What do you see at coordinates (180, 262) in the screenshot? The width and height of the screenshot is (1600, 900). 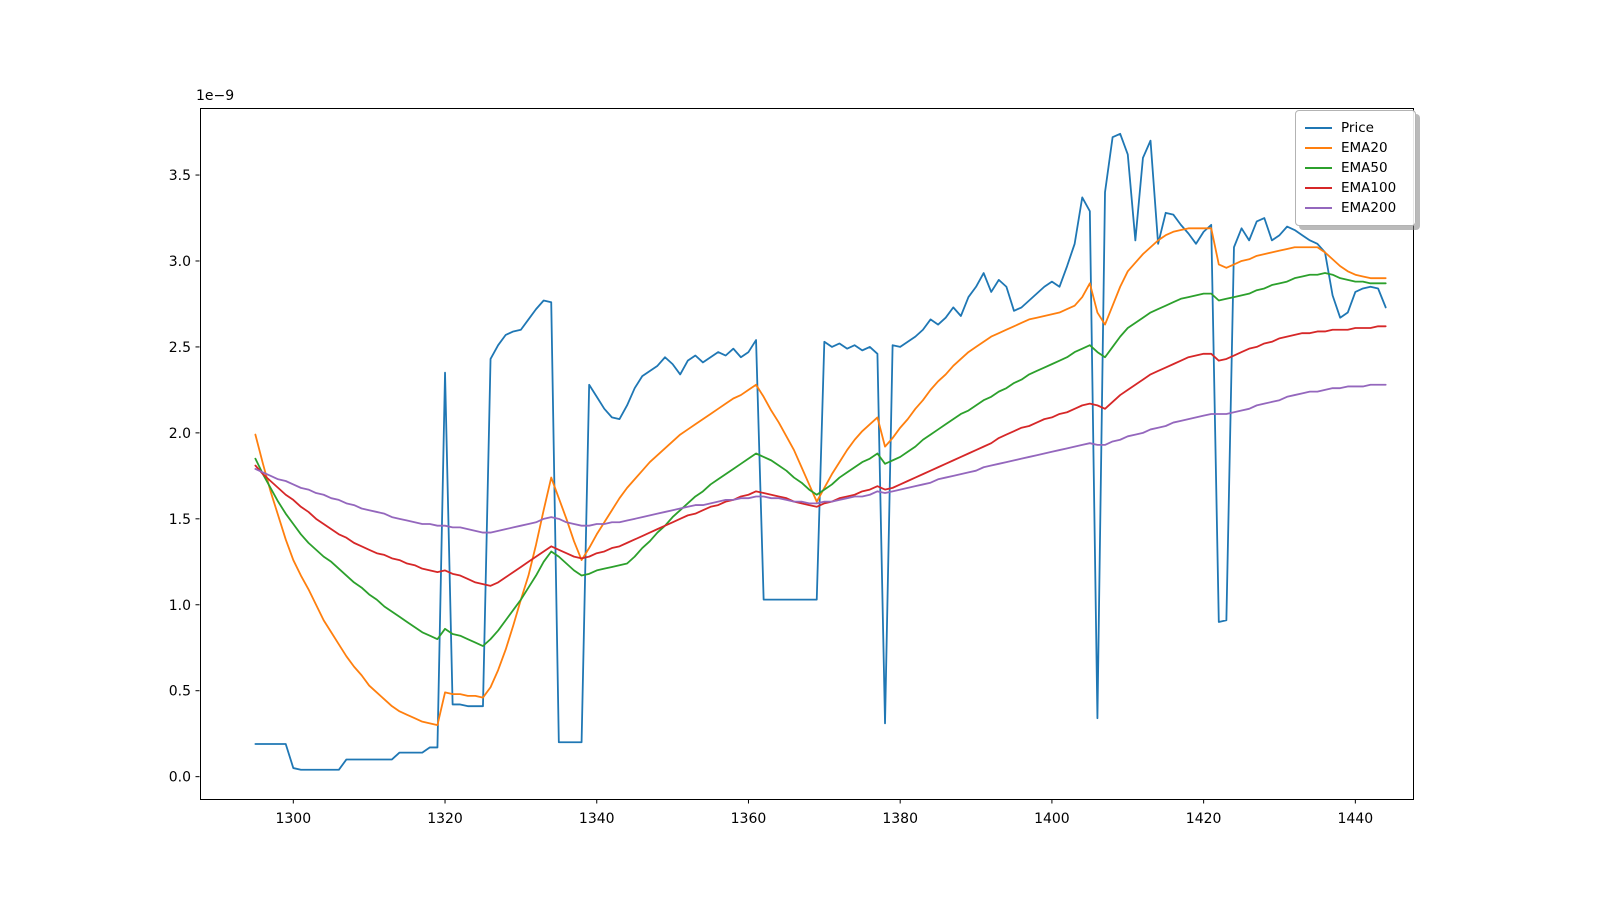 I see `y-tick-label: 3.0` at bounding box center [180, 262].